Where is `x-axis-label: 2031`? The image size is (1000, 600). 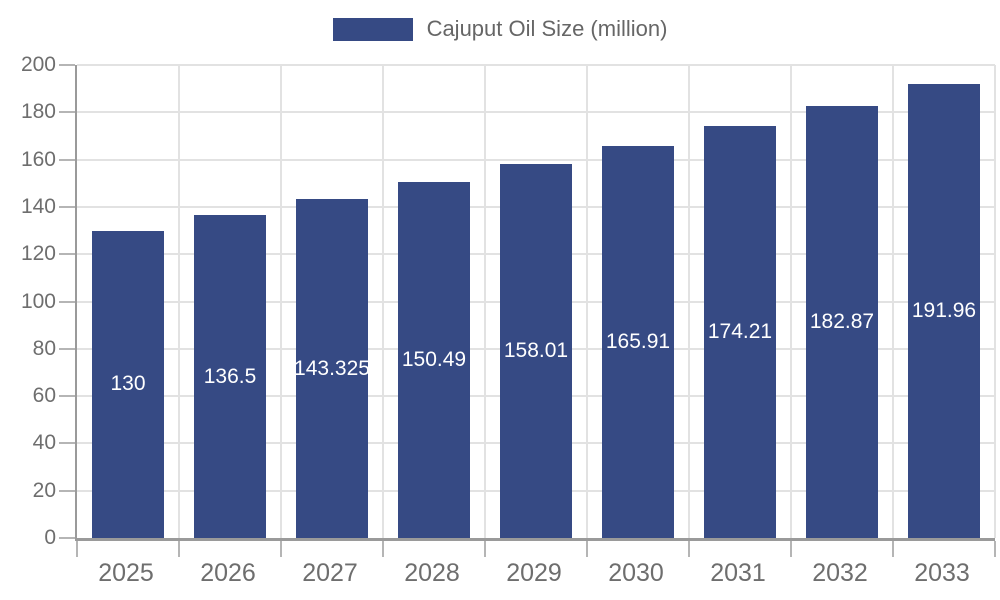 x-axis-label: 2031 is located at coordinates (738, 573).